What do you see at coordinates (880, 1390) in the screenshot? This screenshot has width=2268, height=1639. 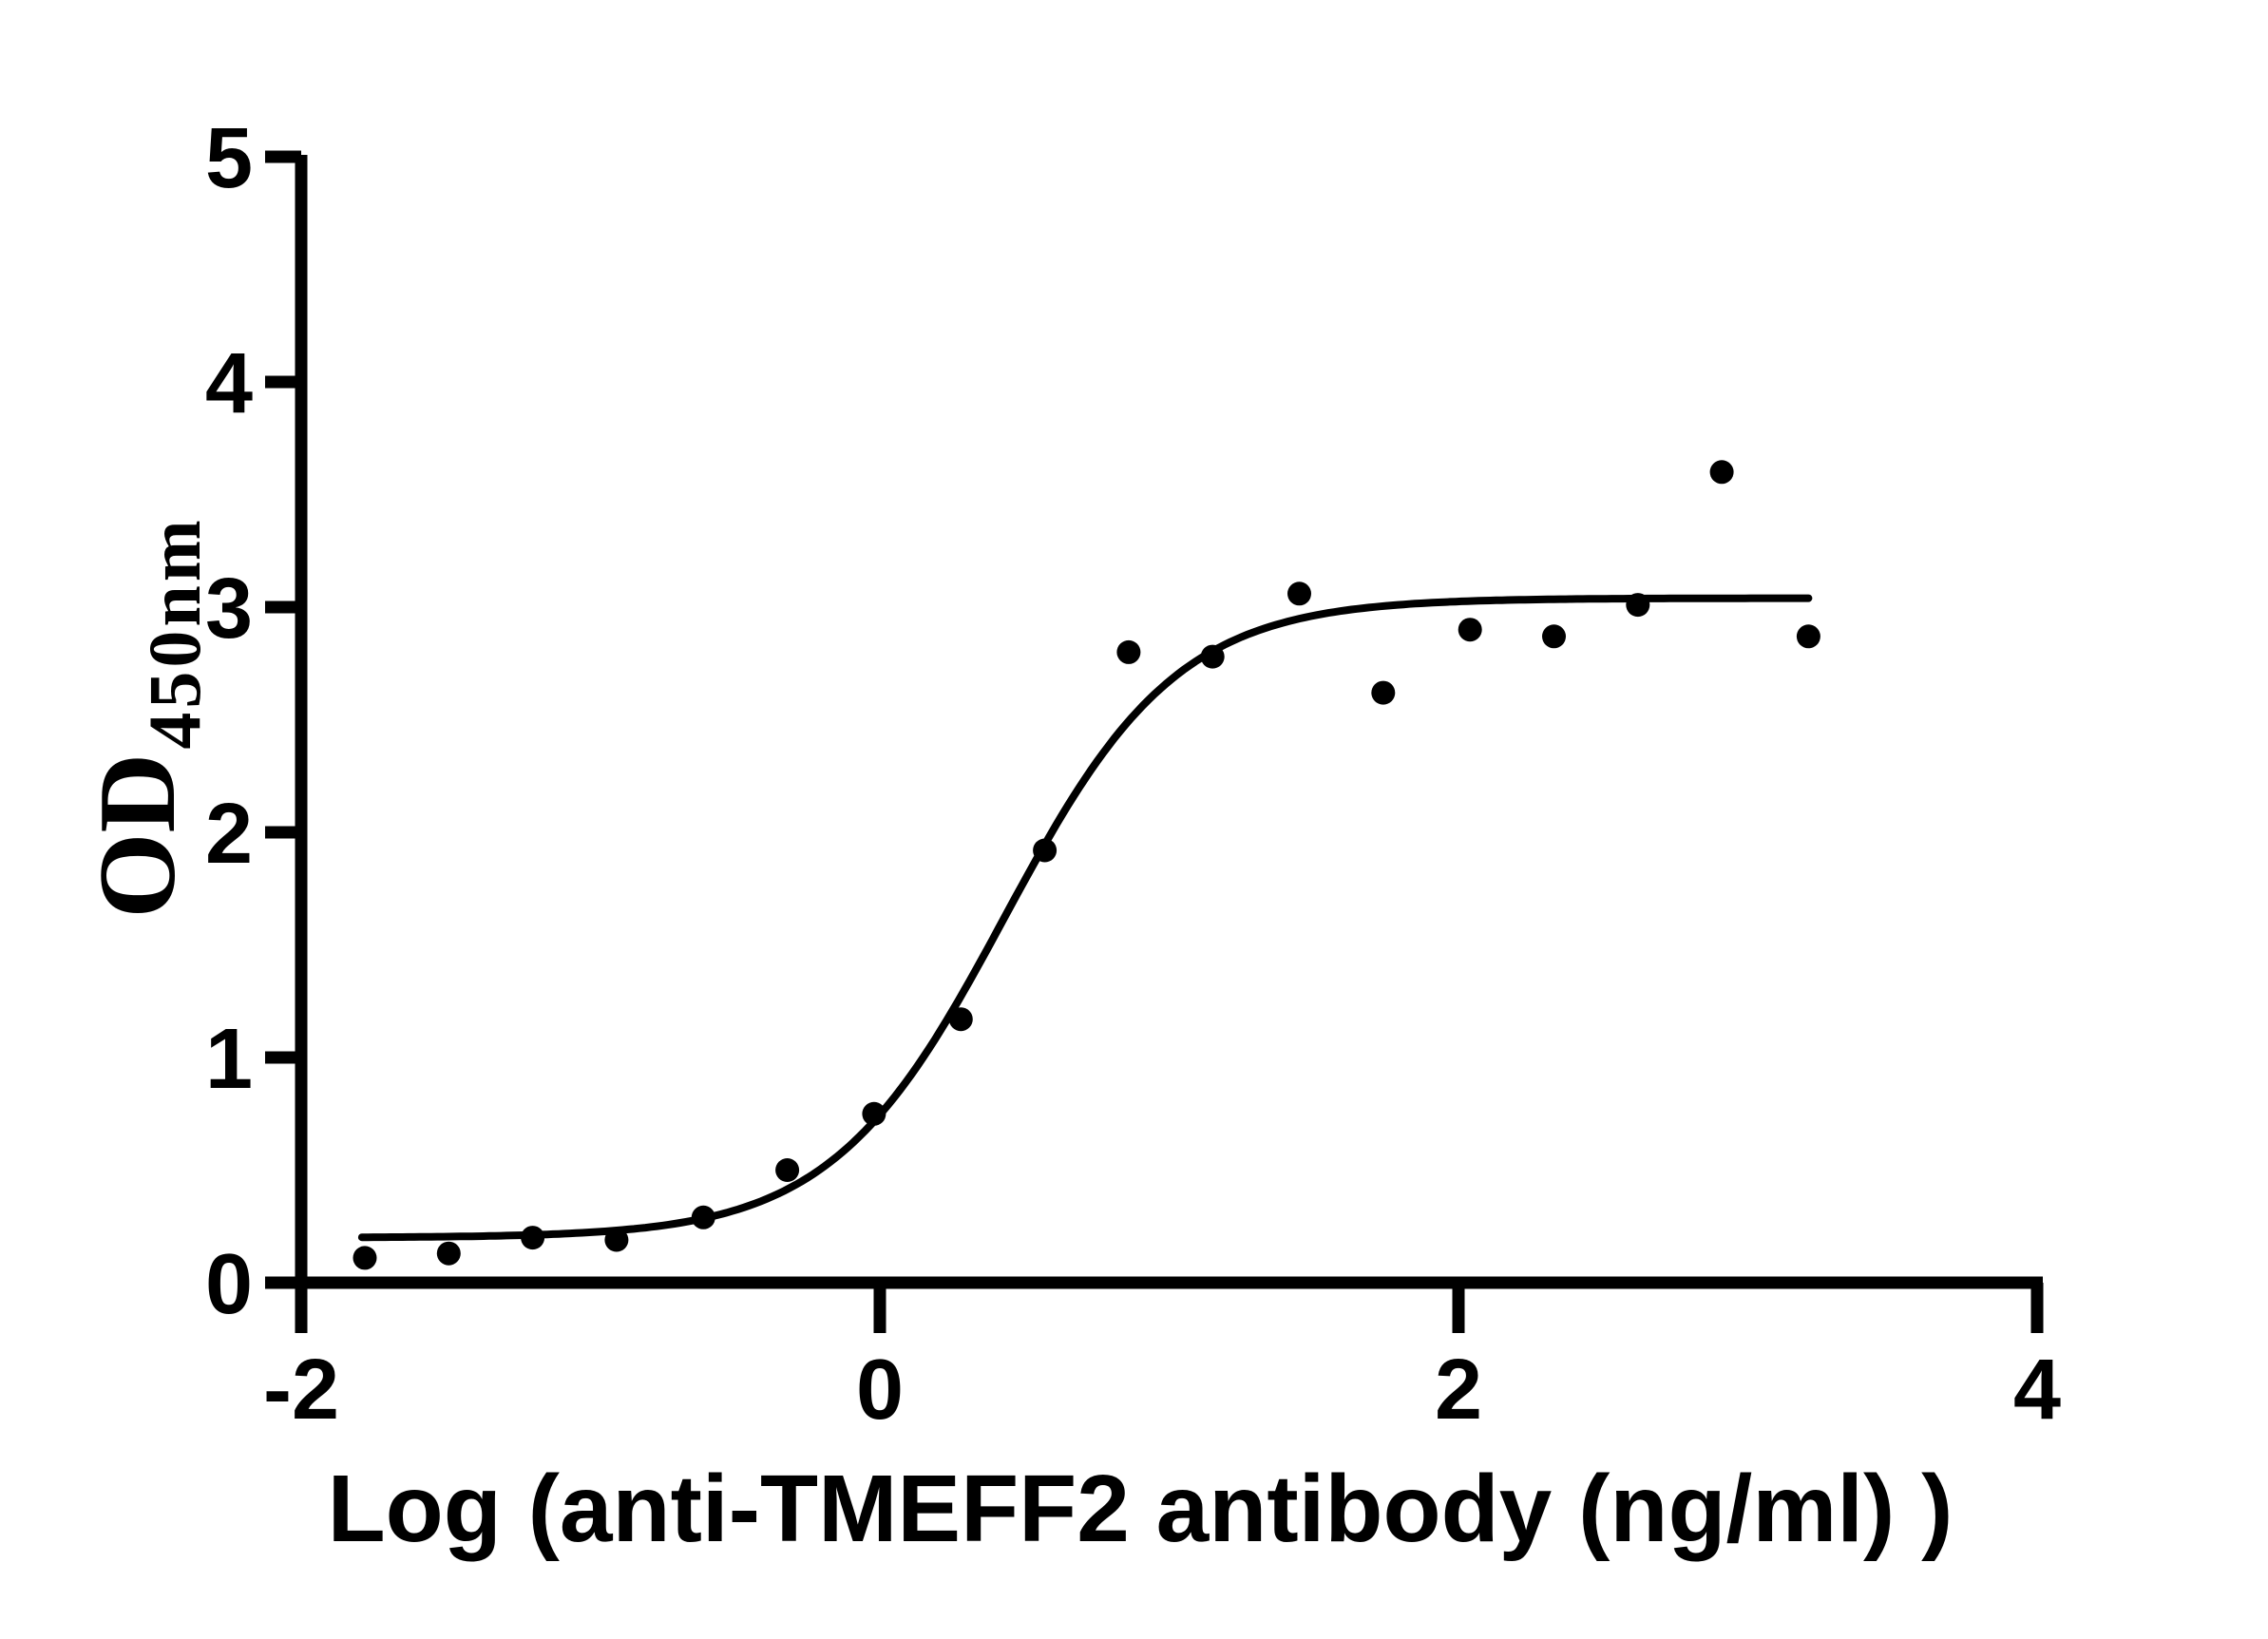 I see `x-tick-label: 0` at bounding box center [880, 1390].